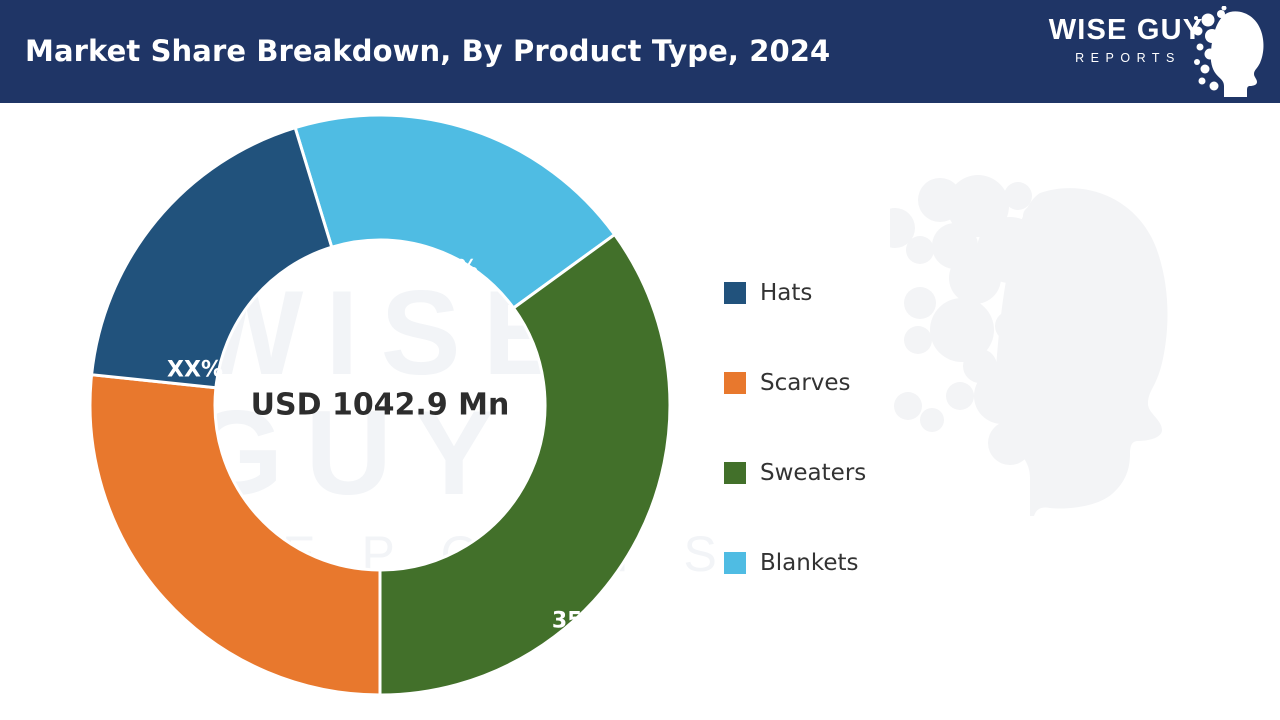 This screenshot has width=1280, height=720. Describe the element at coordinates (786, 293) in the screenshot. I see `legend-label-hats: Hats` at that location.